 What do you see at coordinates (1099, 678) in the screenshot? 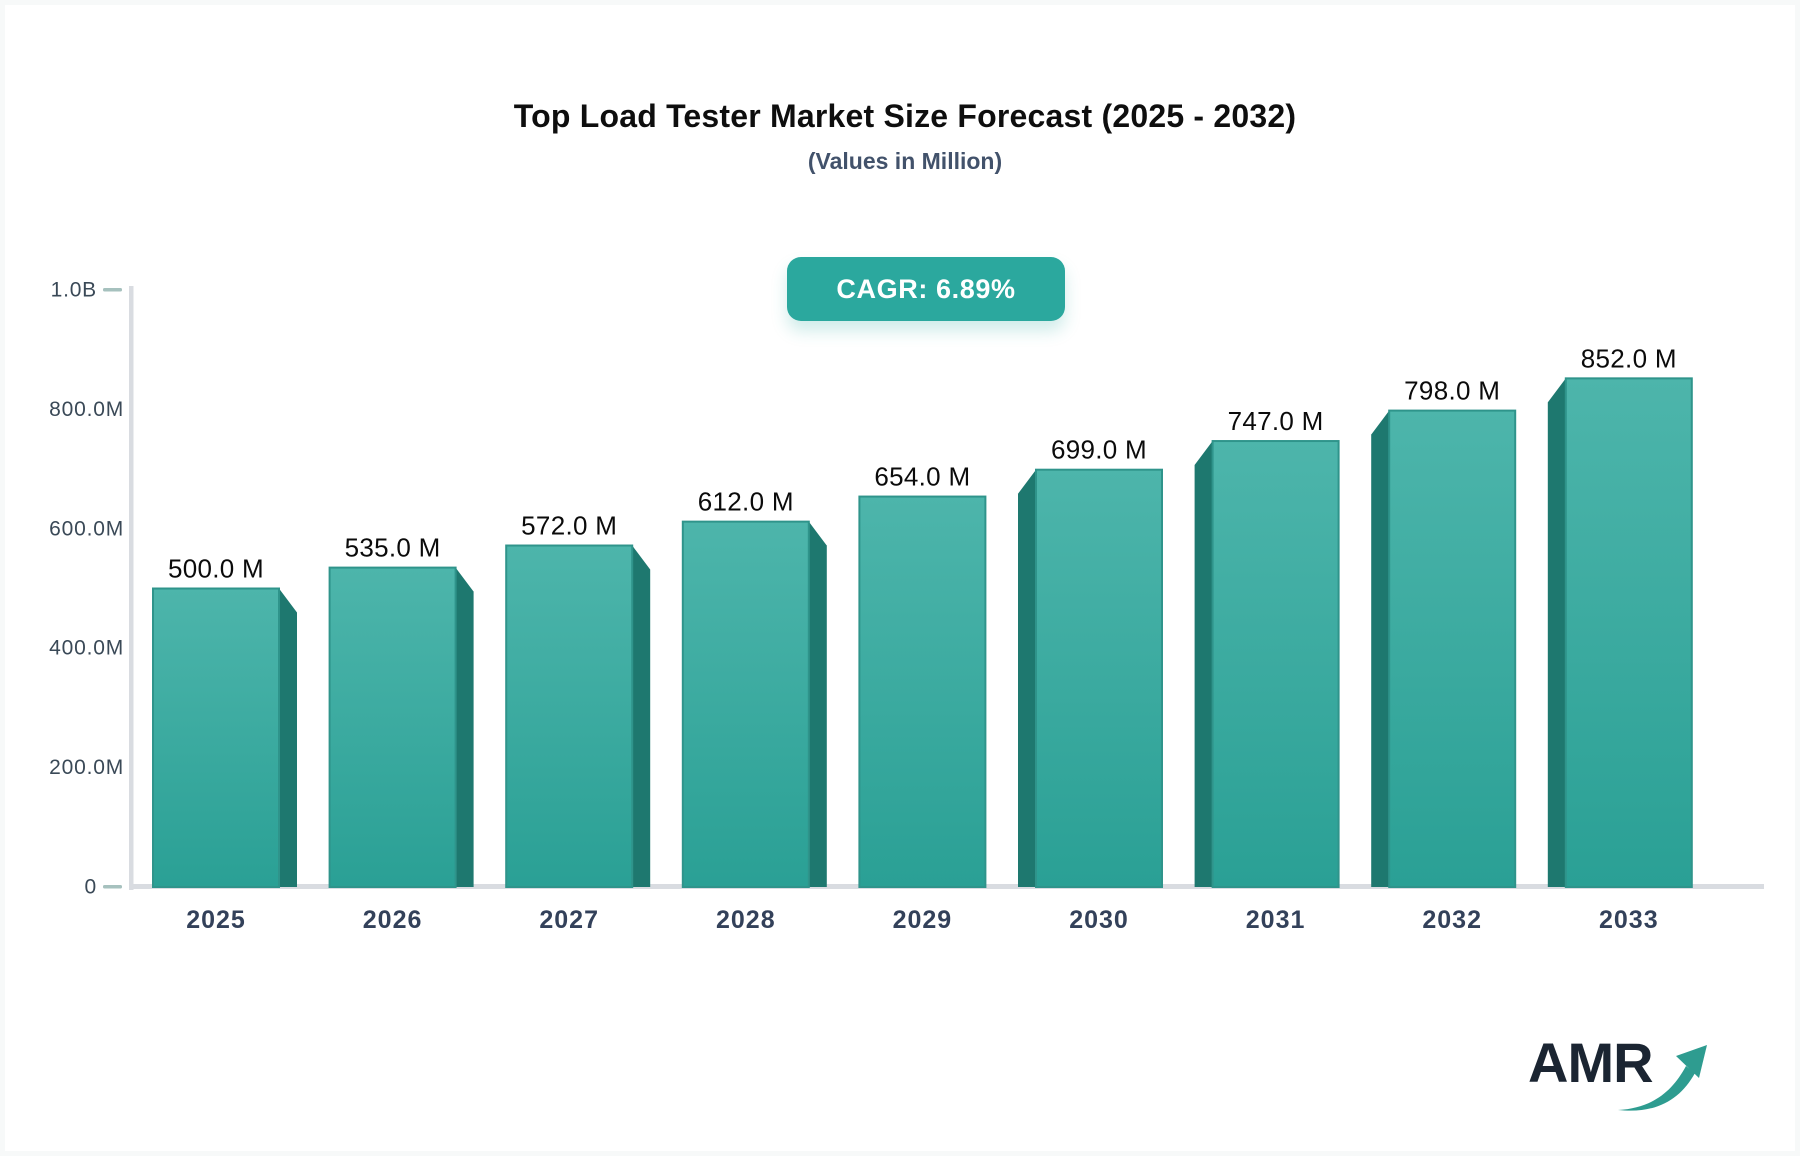
I see `bar-2030` at bounding box center [1099, 678].